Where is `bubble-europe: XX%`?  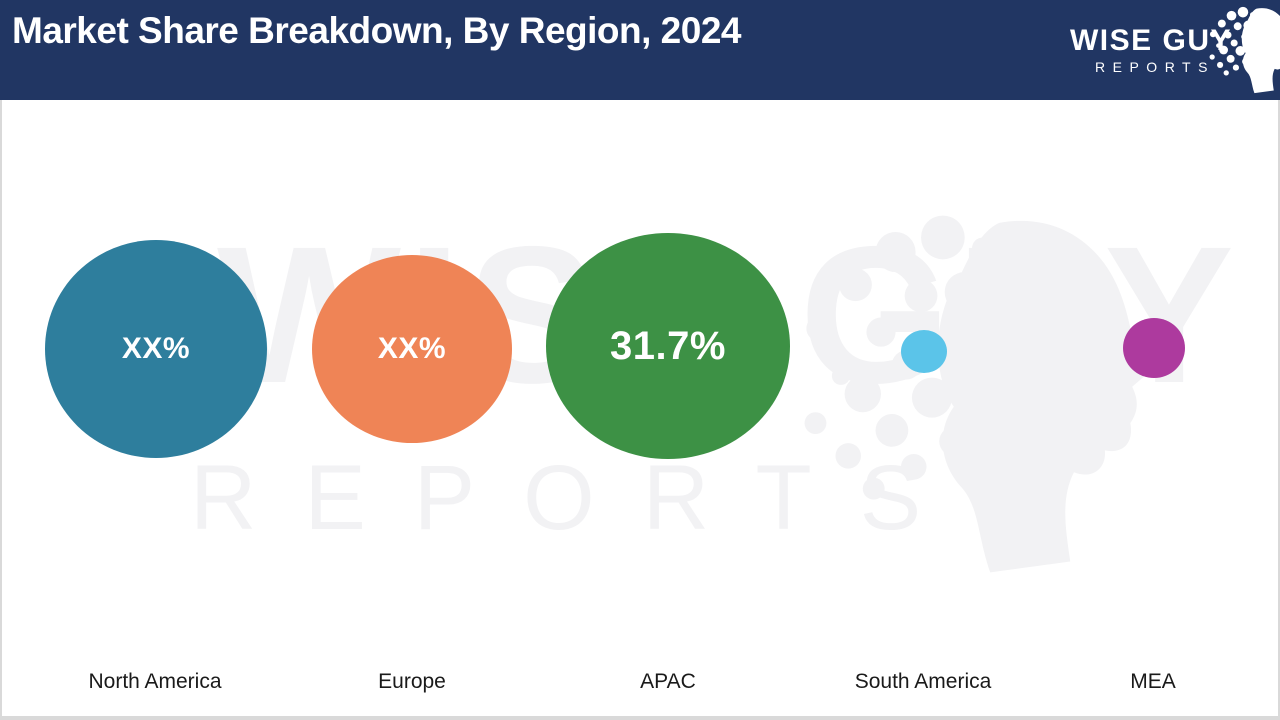 bubble-europe: XX% is located at coordinates (412, 349).